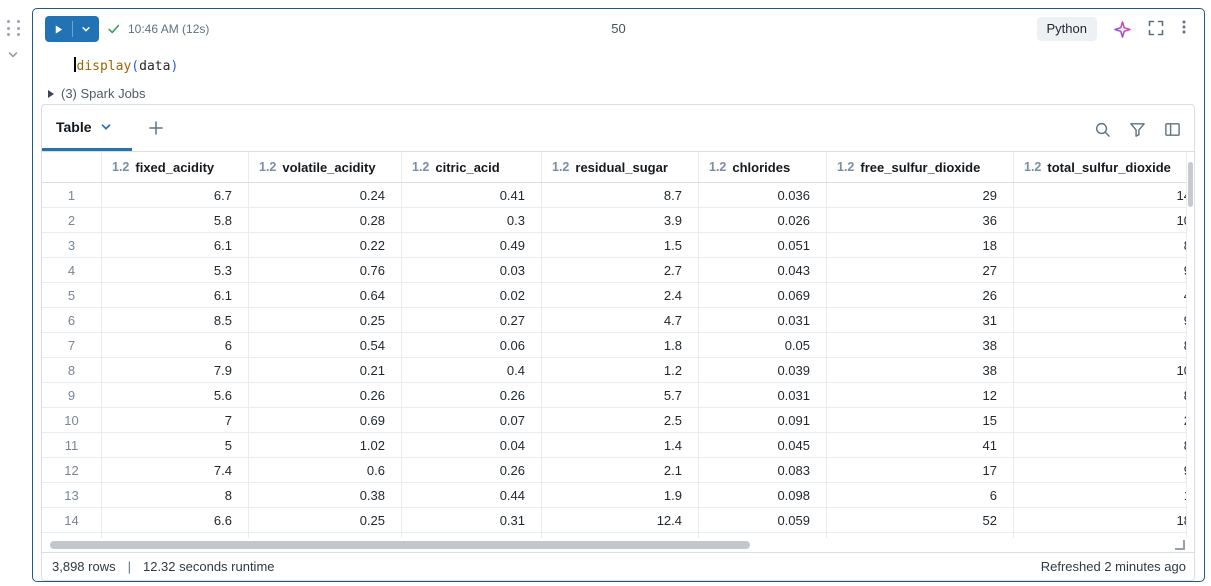 The width and height of the screenshot is (1211, 586). Describe the element at coordinates (614, 535) in the screenshot. I see `table-row-partial` at that location.